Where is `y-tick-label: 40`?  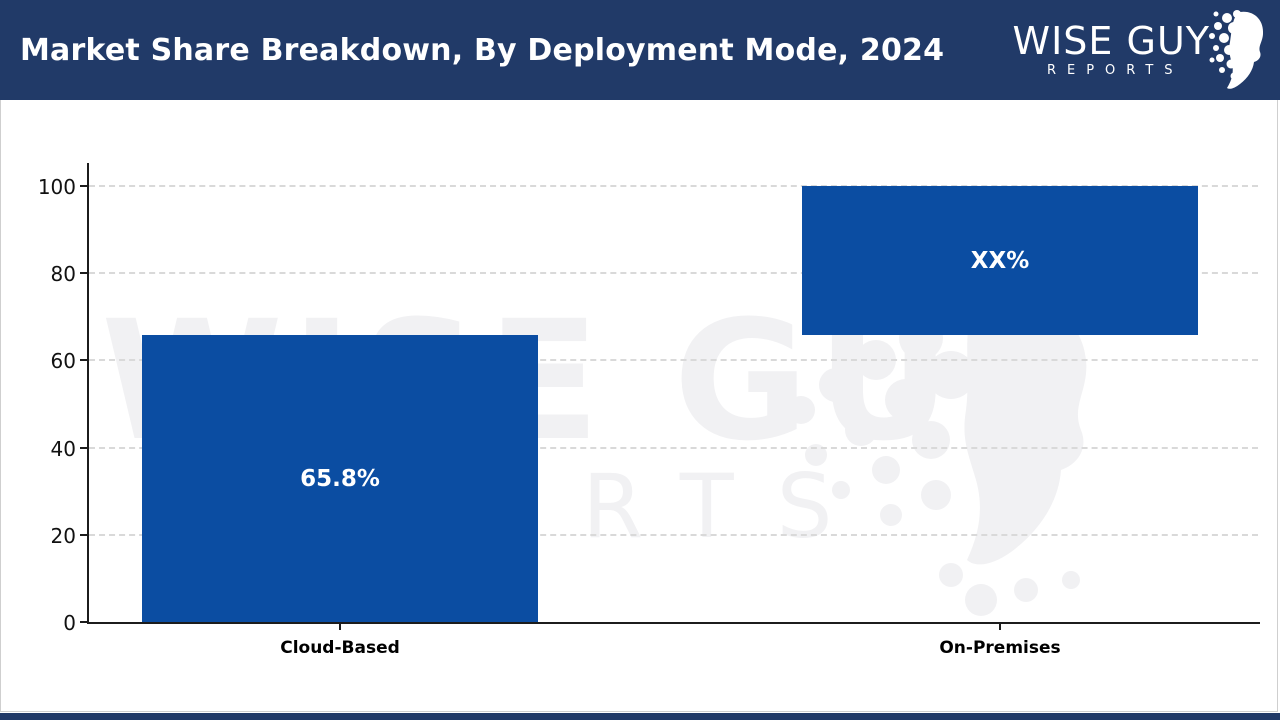
y-tick-label: 40 is located at coordinates (63, 448).